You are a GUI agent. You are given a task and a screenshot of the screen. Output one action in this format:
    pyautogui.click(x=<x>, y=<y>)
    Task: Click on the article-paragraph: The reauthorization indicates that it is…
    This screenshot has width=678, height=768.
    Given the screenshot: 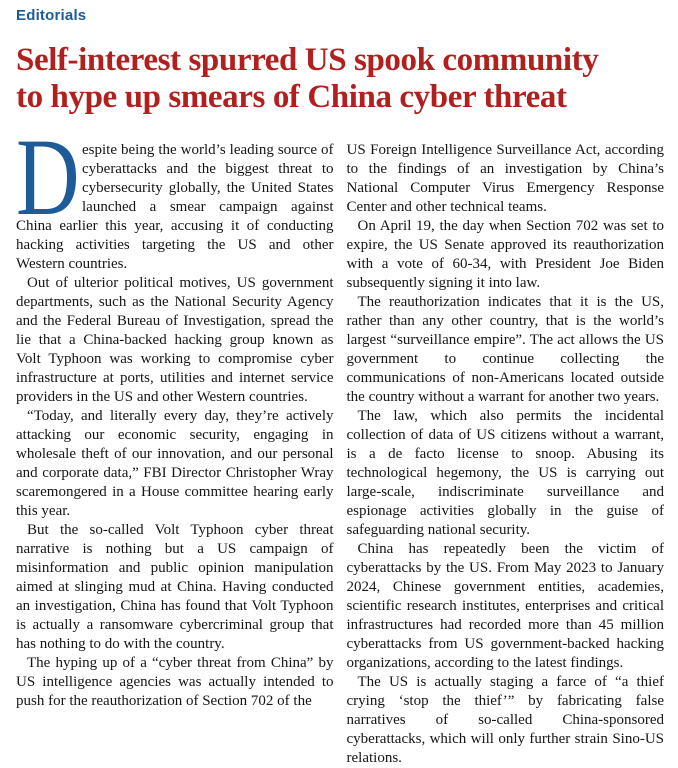 What is the action you would take?
    pyautogui.click(x=505, y=349)
    